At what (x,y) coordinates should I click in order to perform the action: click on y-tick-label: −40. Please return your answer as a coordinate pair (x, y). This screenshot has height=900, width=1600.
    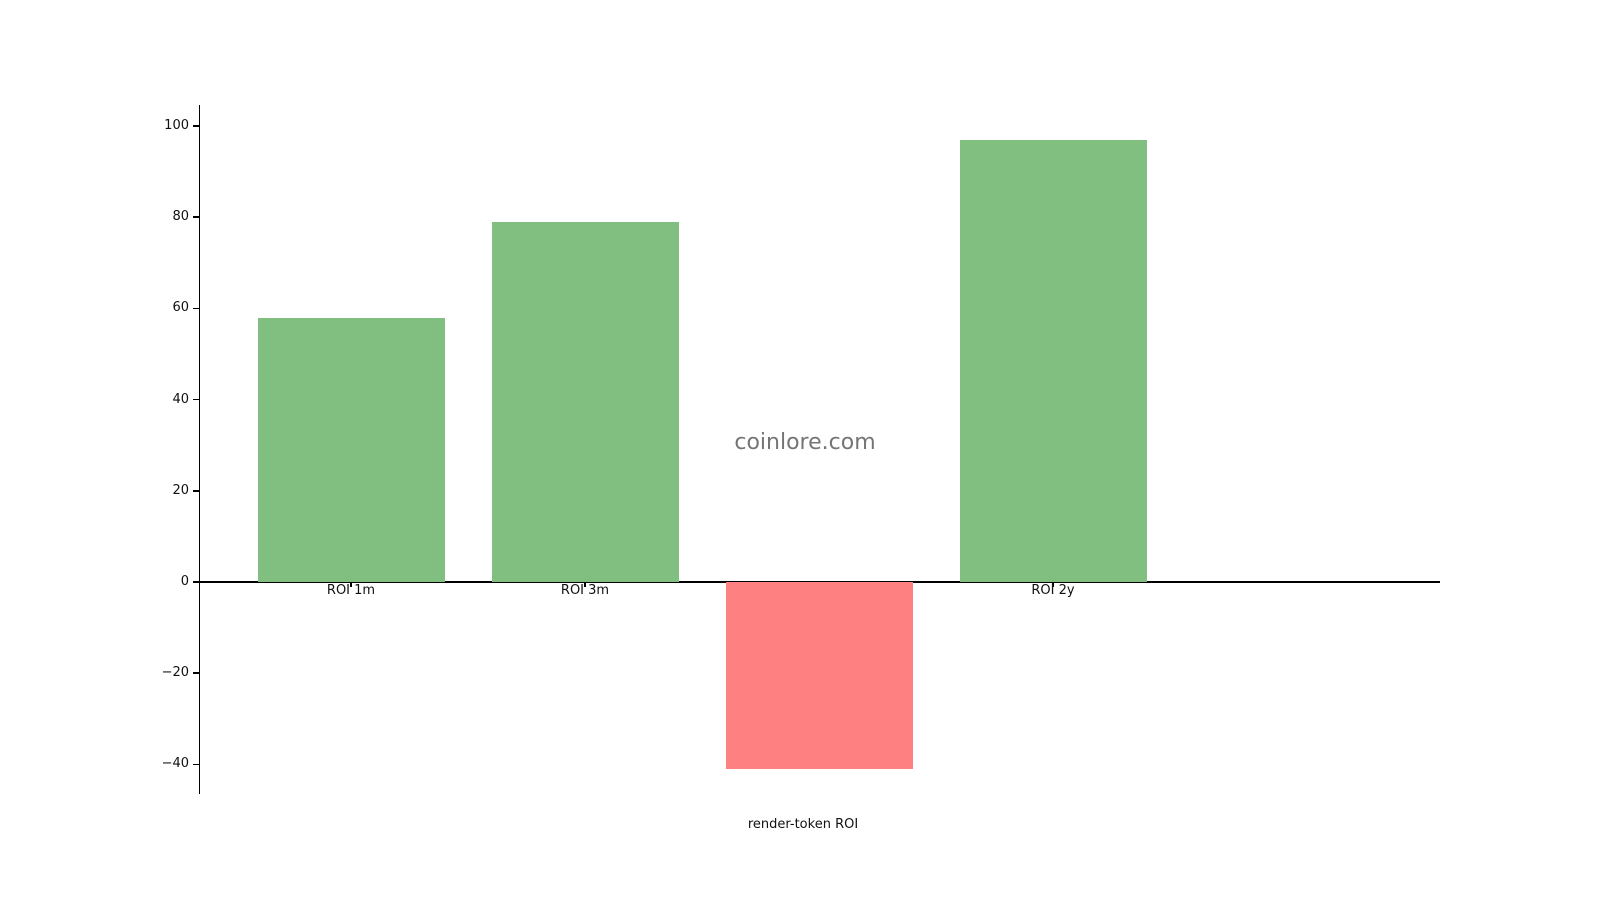
    Looking at the image, I should click on (175, 764).